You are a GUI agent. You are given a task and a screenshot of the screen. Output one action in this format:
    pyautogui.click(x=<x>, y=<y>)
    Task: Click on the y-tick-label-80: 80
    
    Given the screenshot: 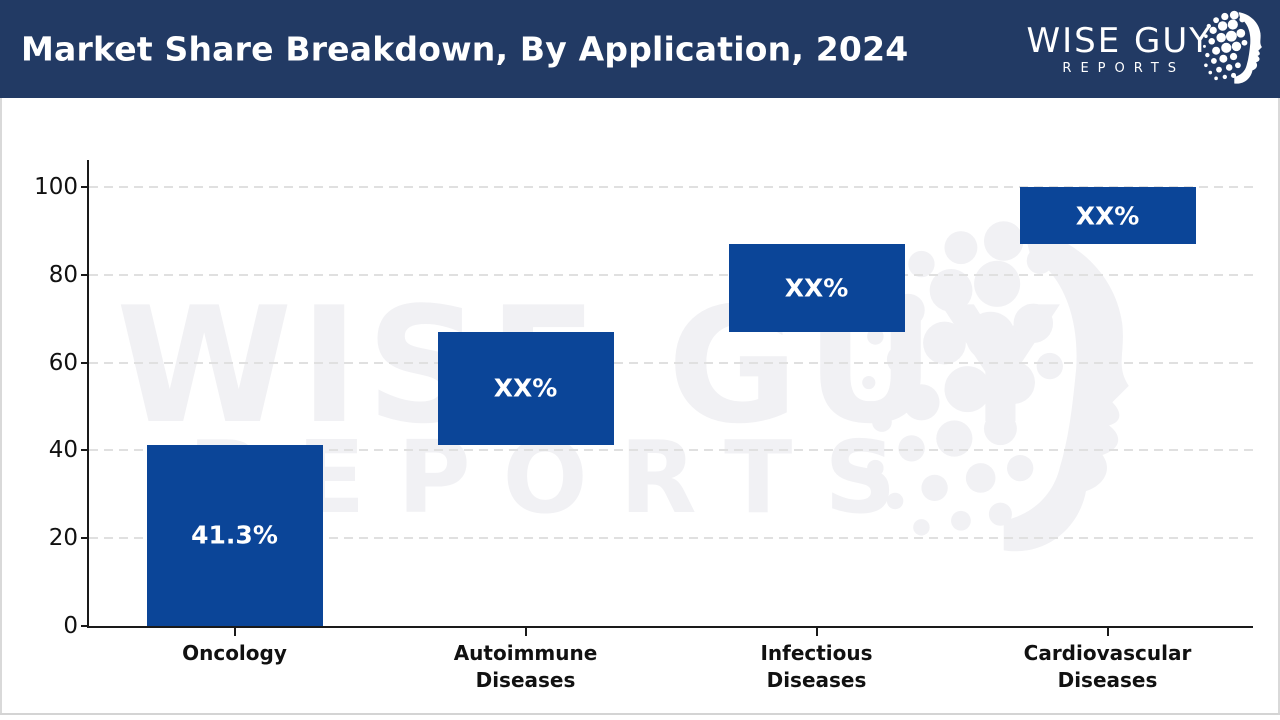 What is the action you would take?
    pyautogui.click(x=63, y=274)
    